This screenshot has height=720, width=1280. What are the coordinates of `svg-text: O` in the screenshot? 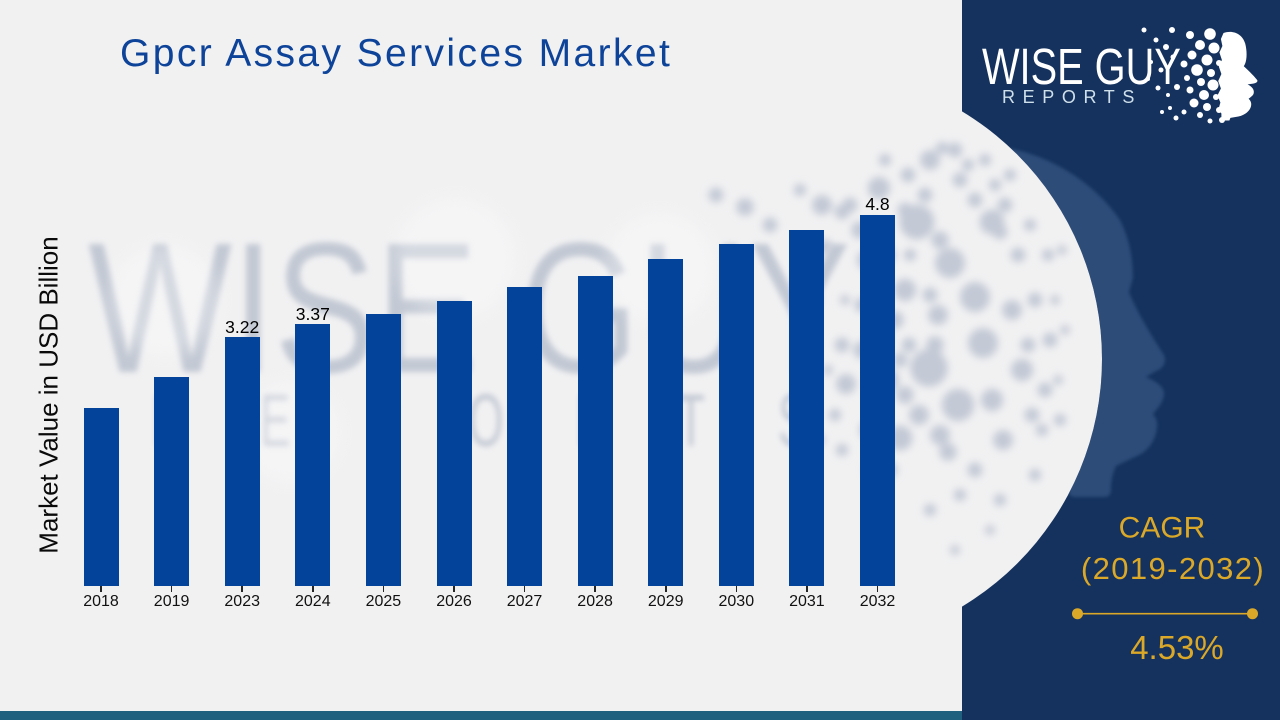 It's located at (486, 421).